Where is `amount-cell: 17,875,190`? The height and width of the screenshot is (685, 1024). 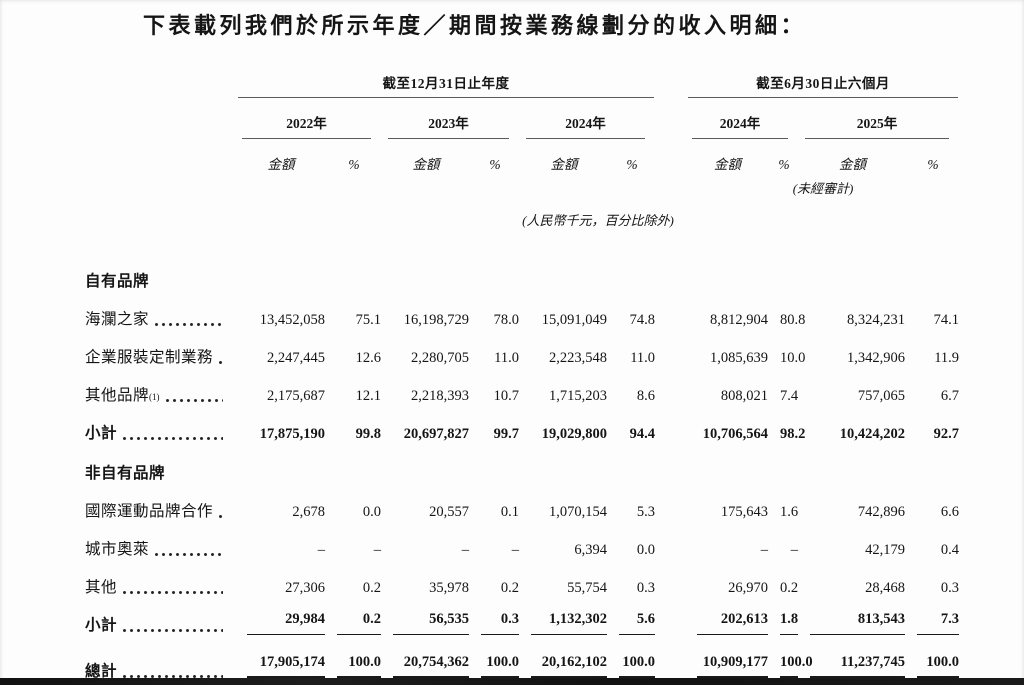 amount-cell: 17,875,190 is located at coordinates (292, 434).